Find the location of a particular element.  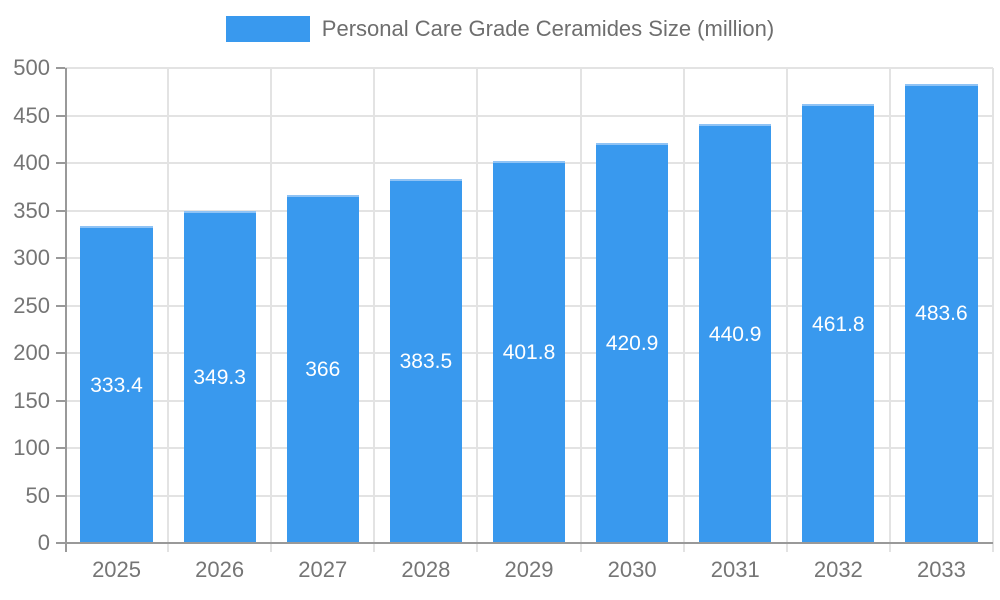

bar-2033: 483.6 is located at coordinates (941, 313).